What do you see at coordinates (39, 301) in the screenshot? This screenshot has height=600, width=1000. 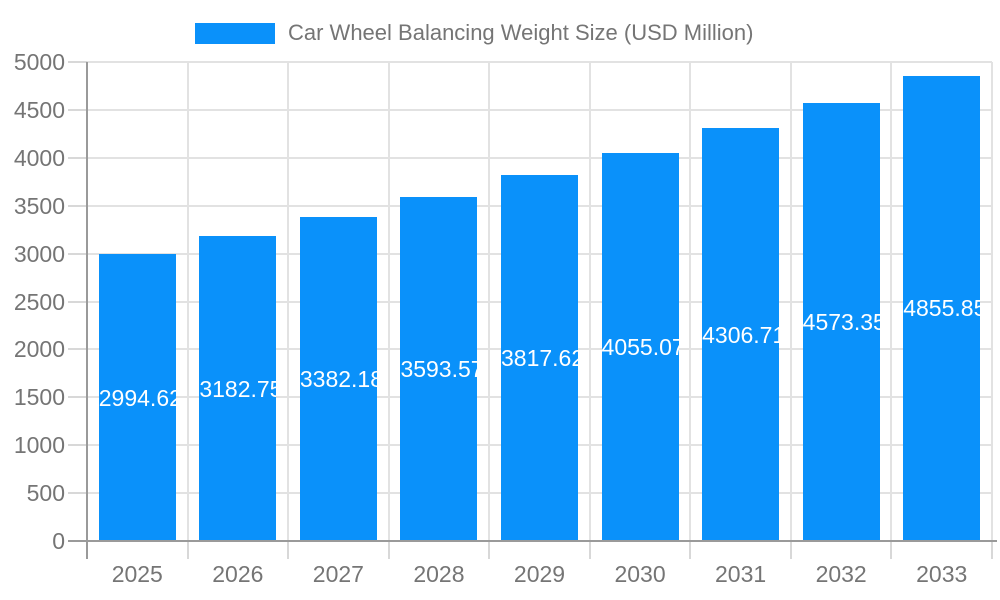 I see `y-axis-label: 2500` at bounding box center [39, 301].